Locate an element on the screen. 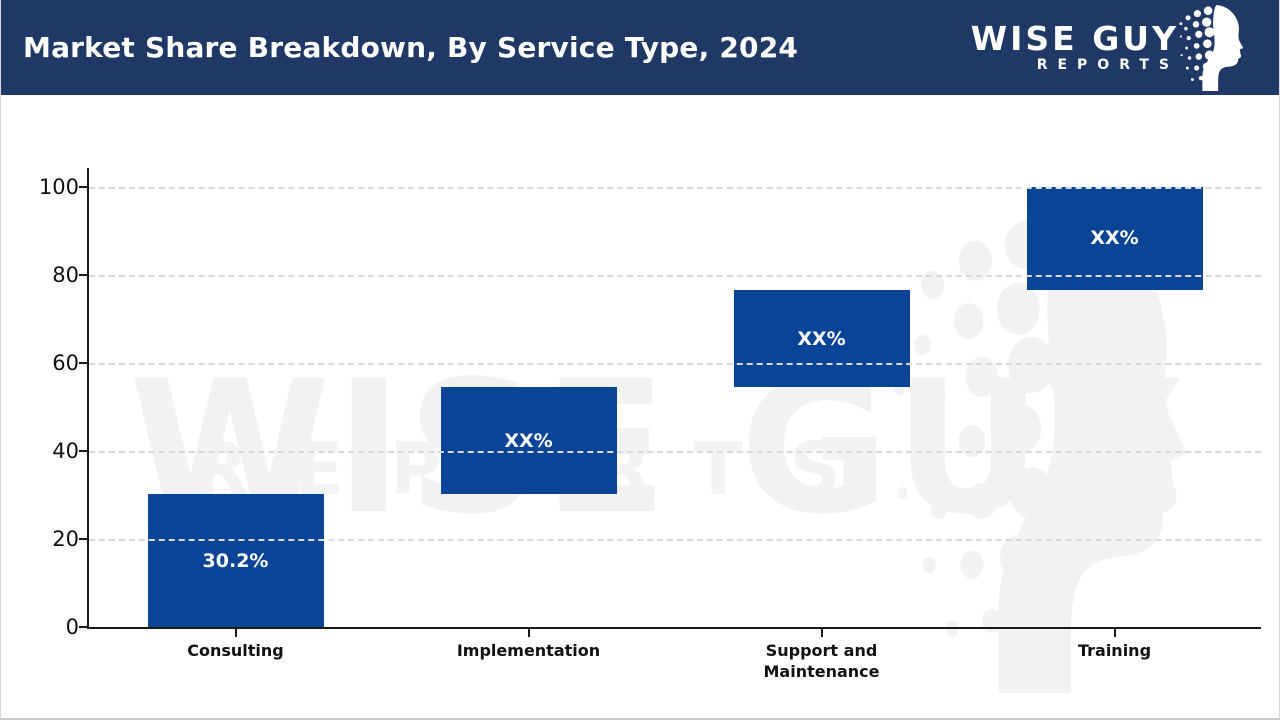  y-tick-label-0: 0 is located at coordinates (72, 627).